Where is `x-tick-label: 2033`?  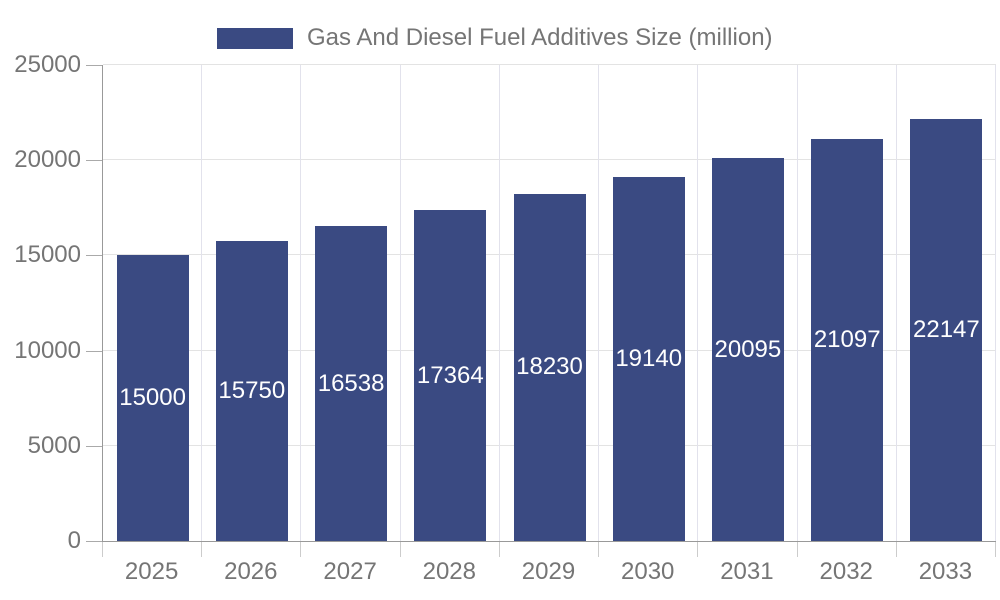 x-tick-label: 2033 is located at coordinates (945, 571).